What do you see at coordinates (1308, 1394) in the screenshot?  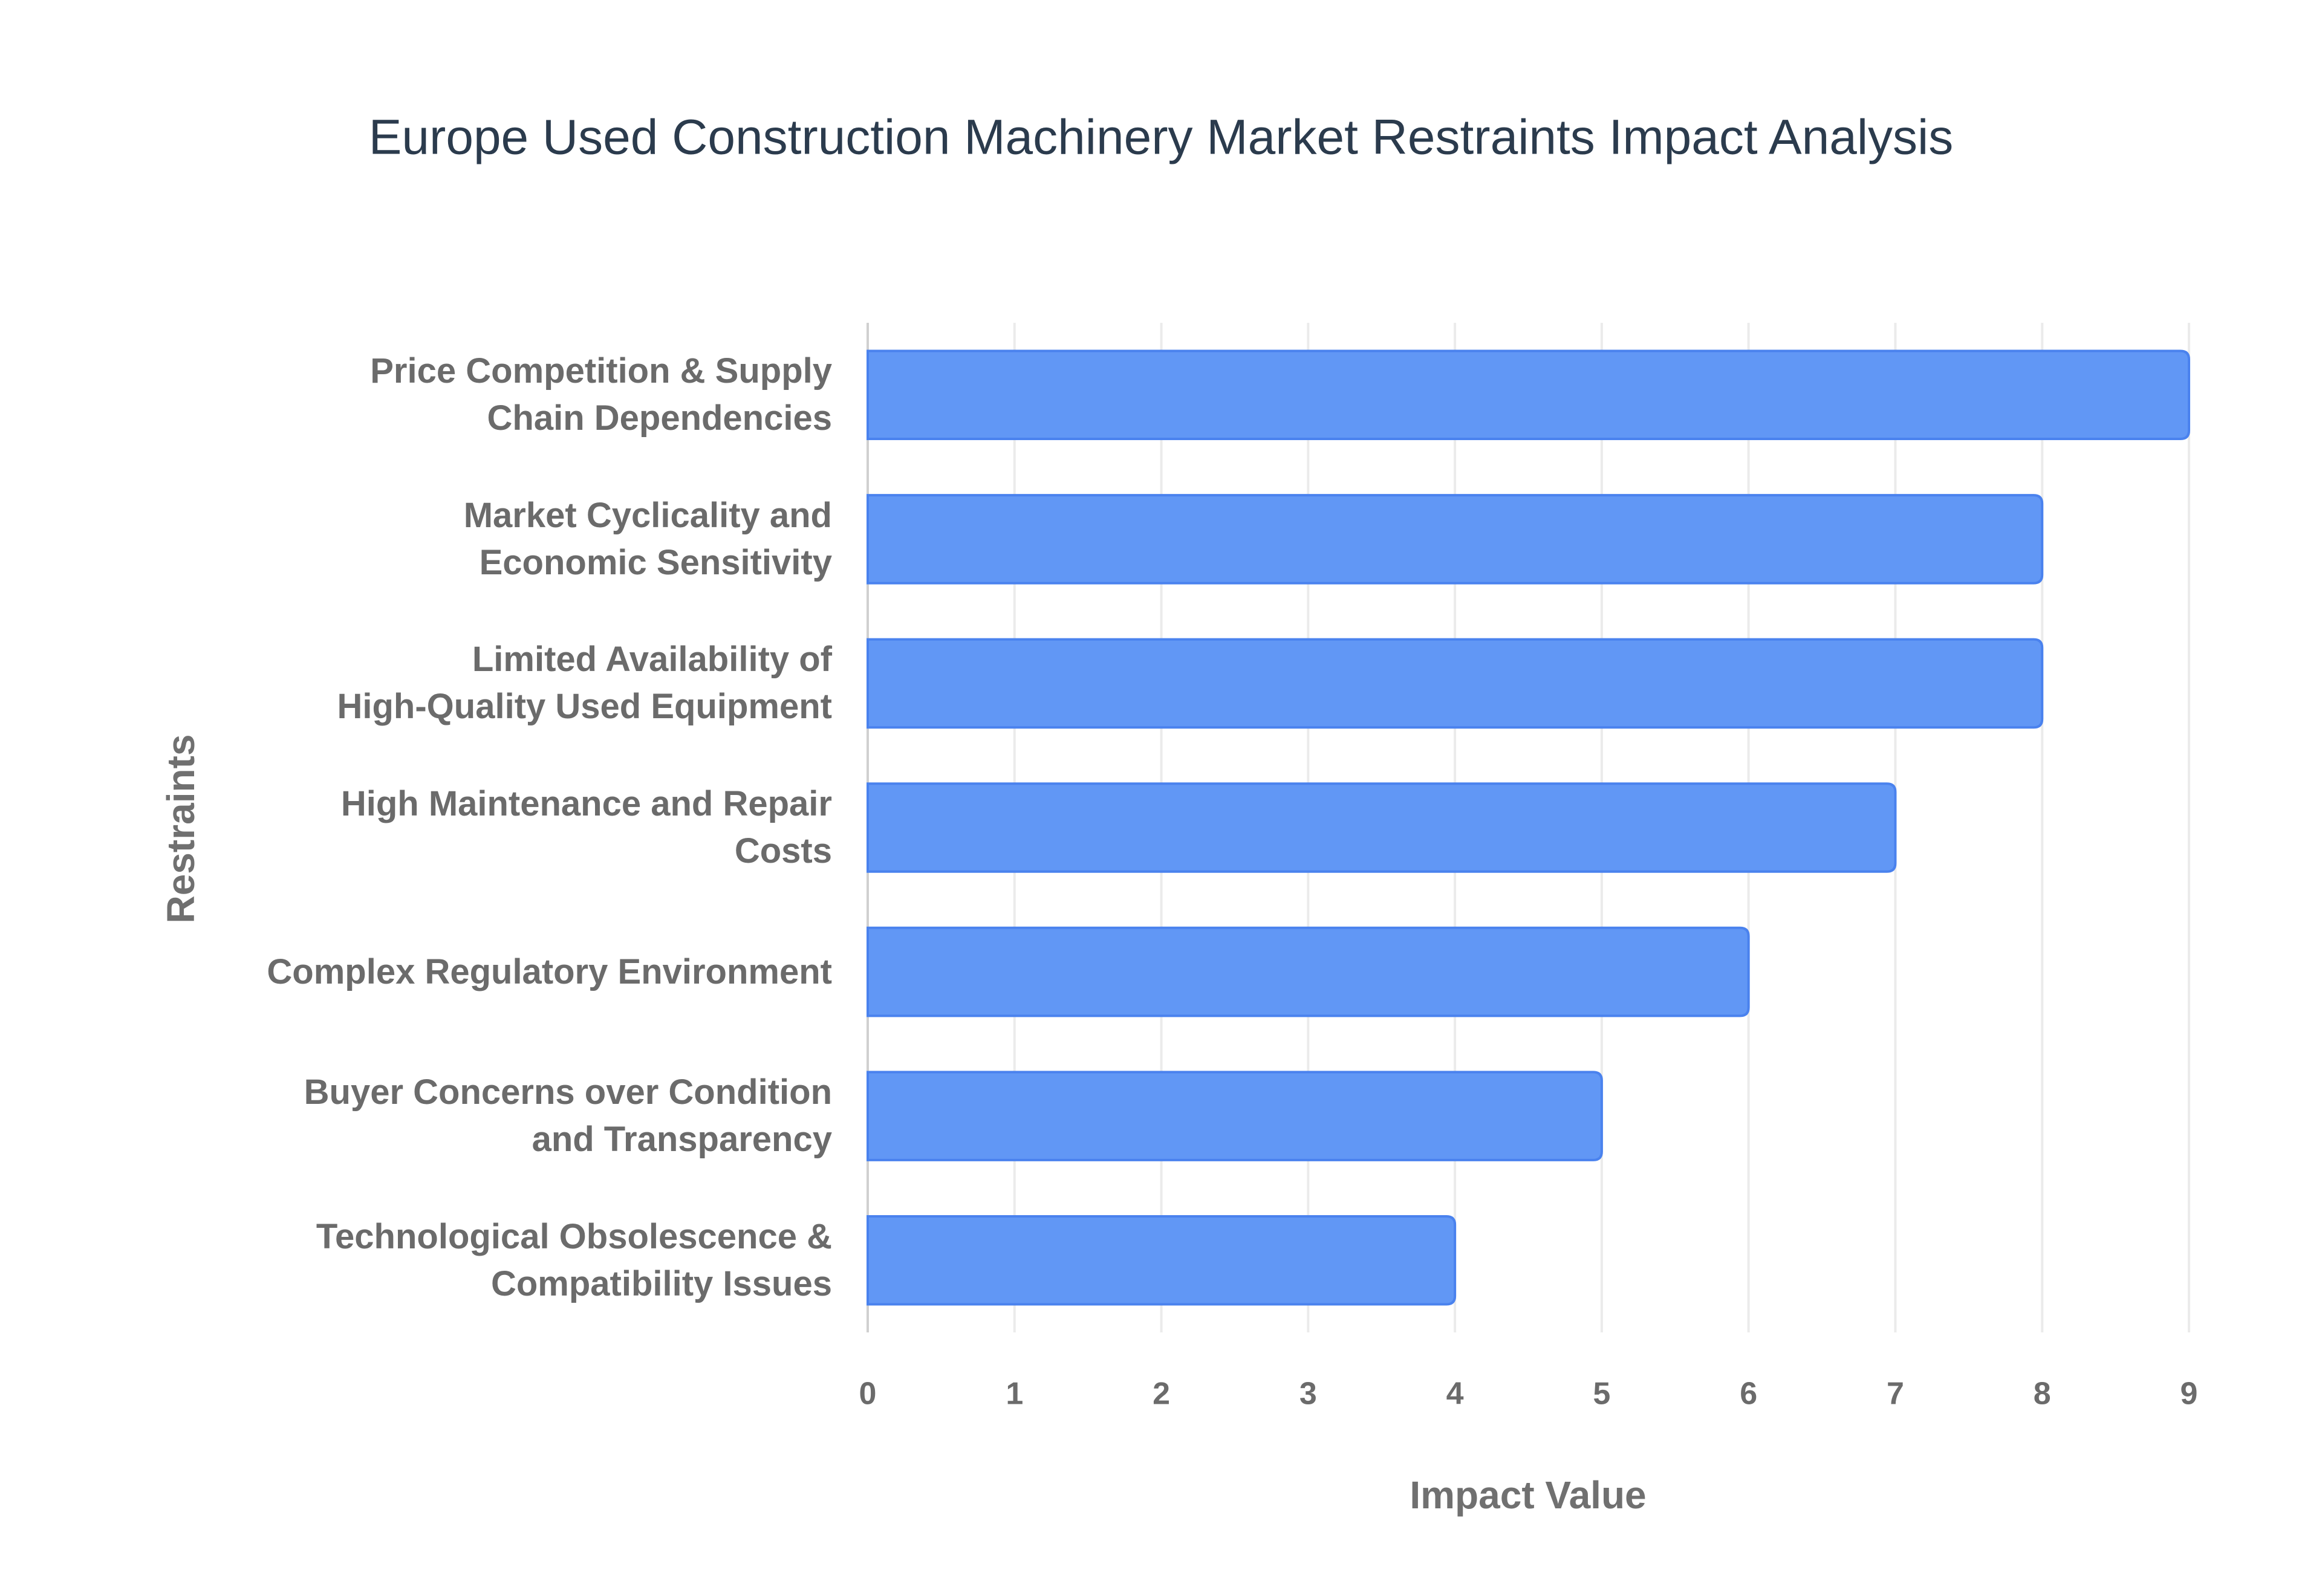 I see `x-tick-label: 3` at bounding box center [1308, 1394].